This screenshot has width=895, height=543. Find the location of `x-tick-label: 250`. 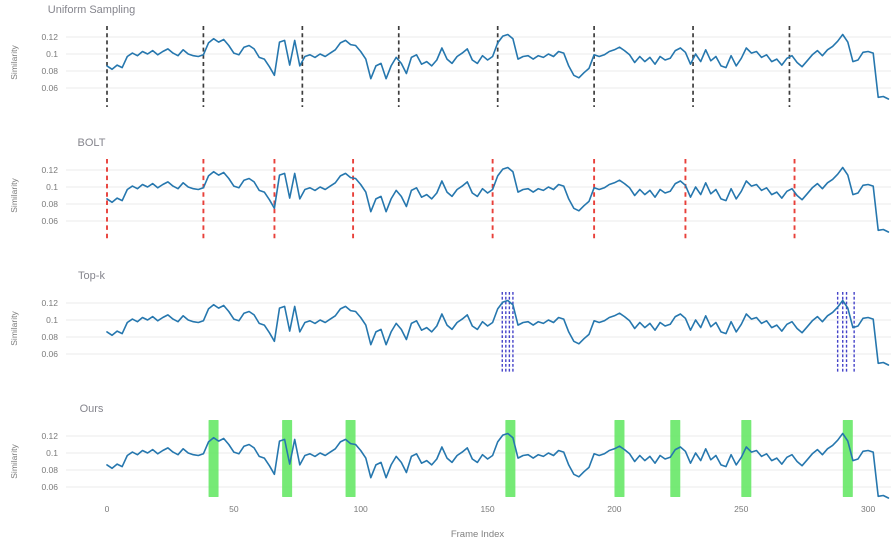

x-tick-label: 250 is located at coordinates (741, 509).